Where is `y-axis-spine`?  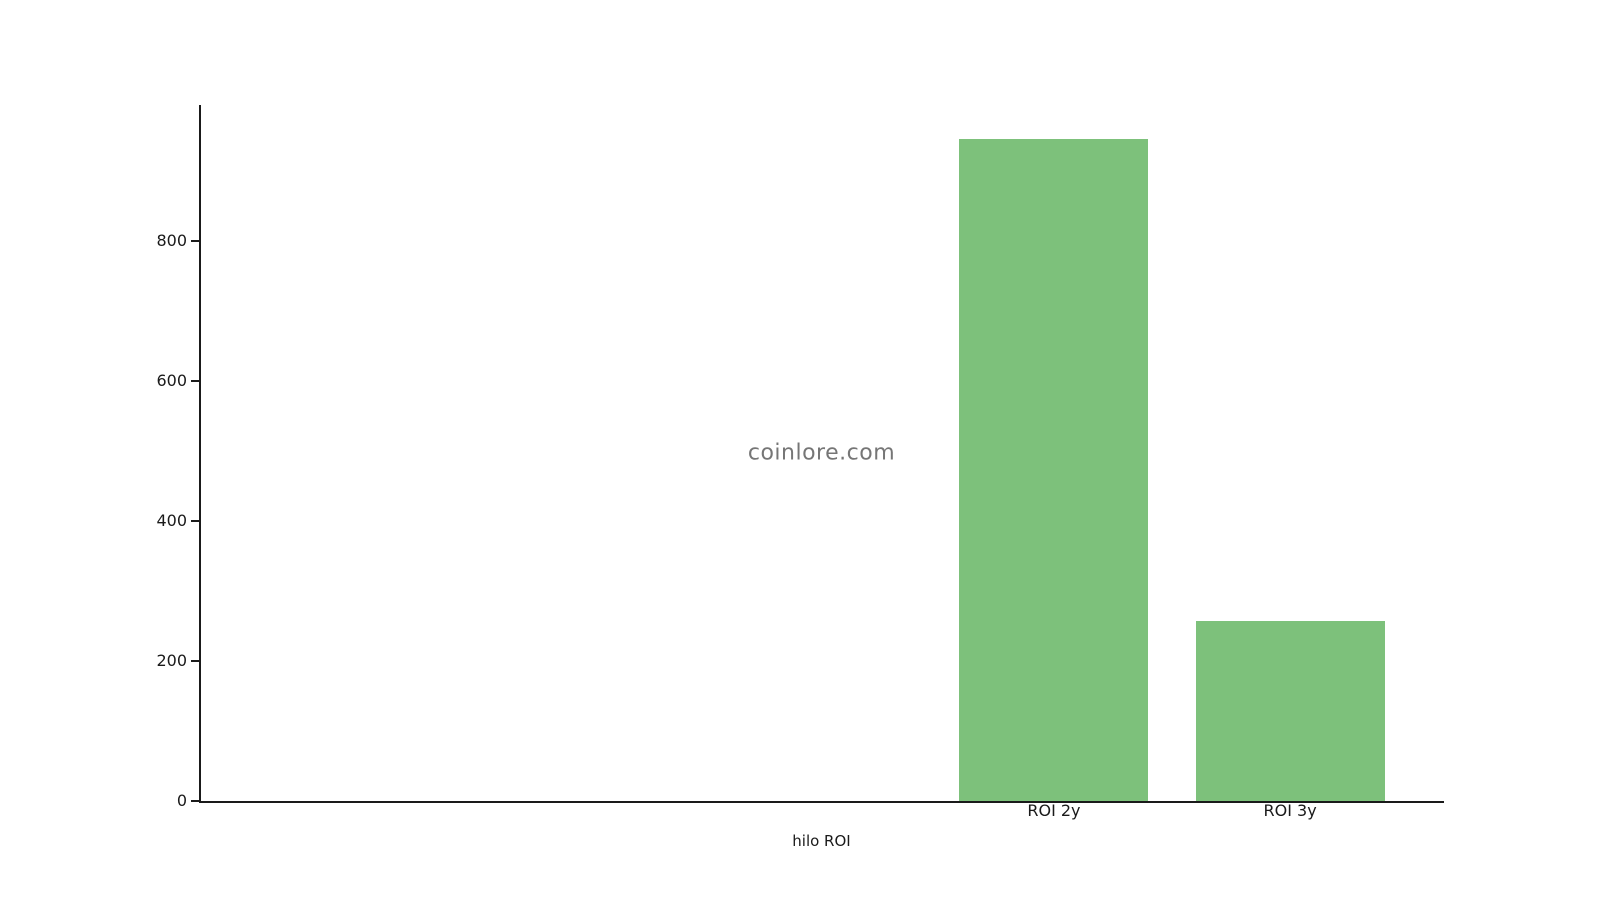 y-axis-spine is located at coordinates (200, 453).